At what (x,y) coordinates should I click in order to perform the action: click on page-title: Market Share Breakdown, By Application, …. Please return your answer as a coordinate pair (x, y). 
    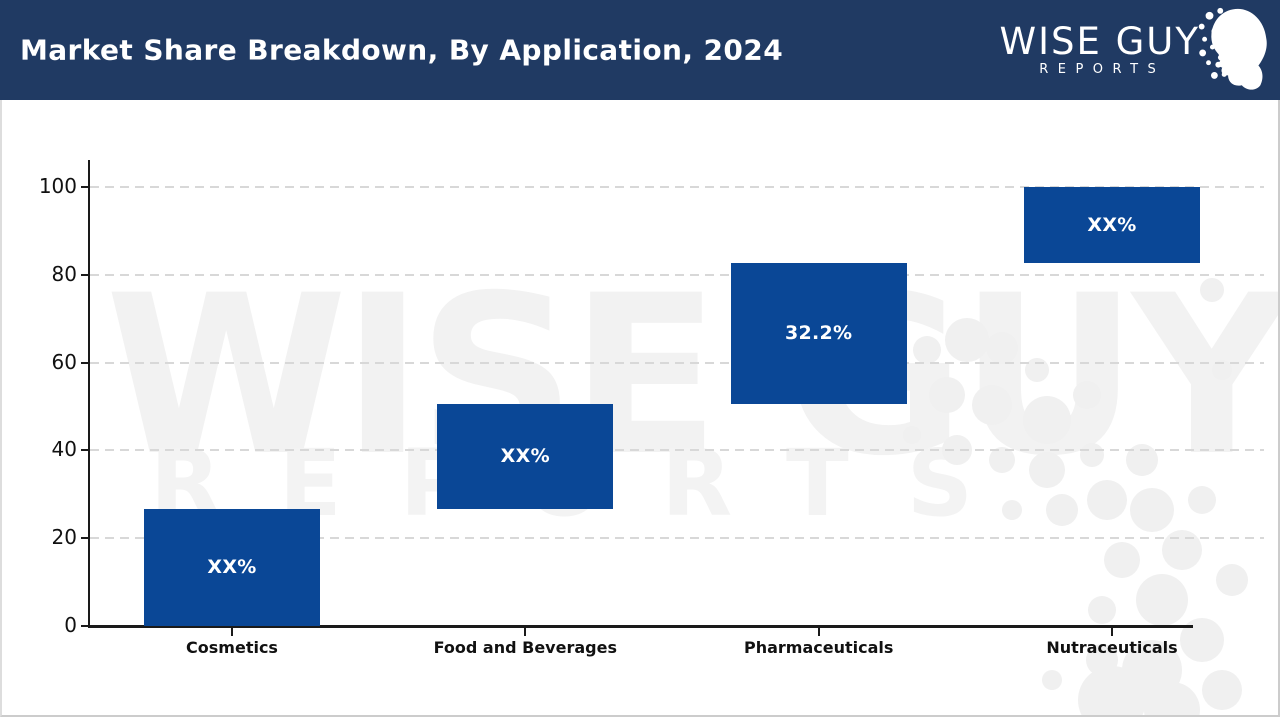
    Looking at the image, I should click on (402, 50).